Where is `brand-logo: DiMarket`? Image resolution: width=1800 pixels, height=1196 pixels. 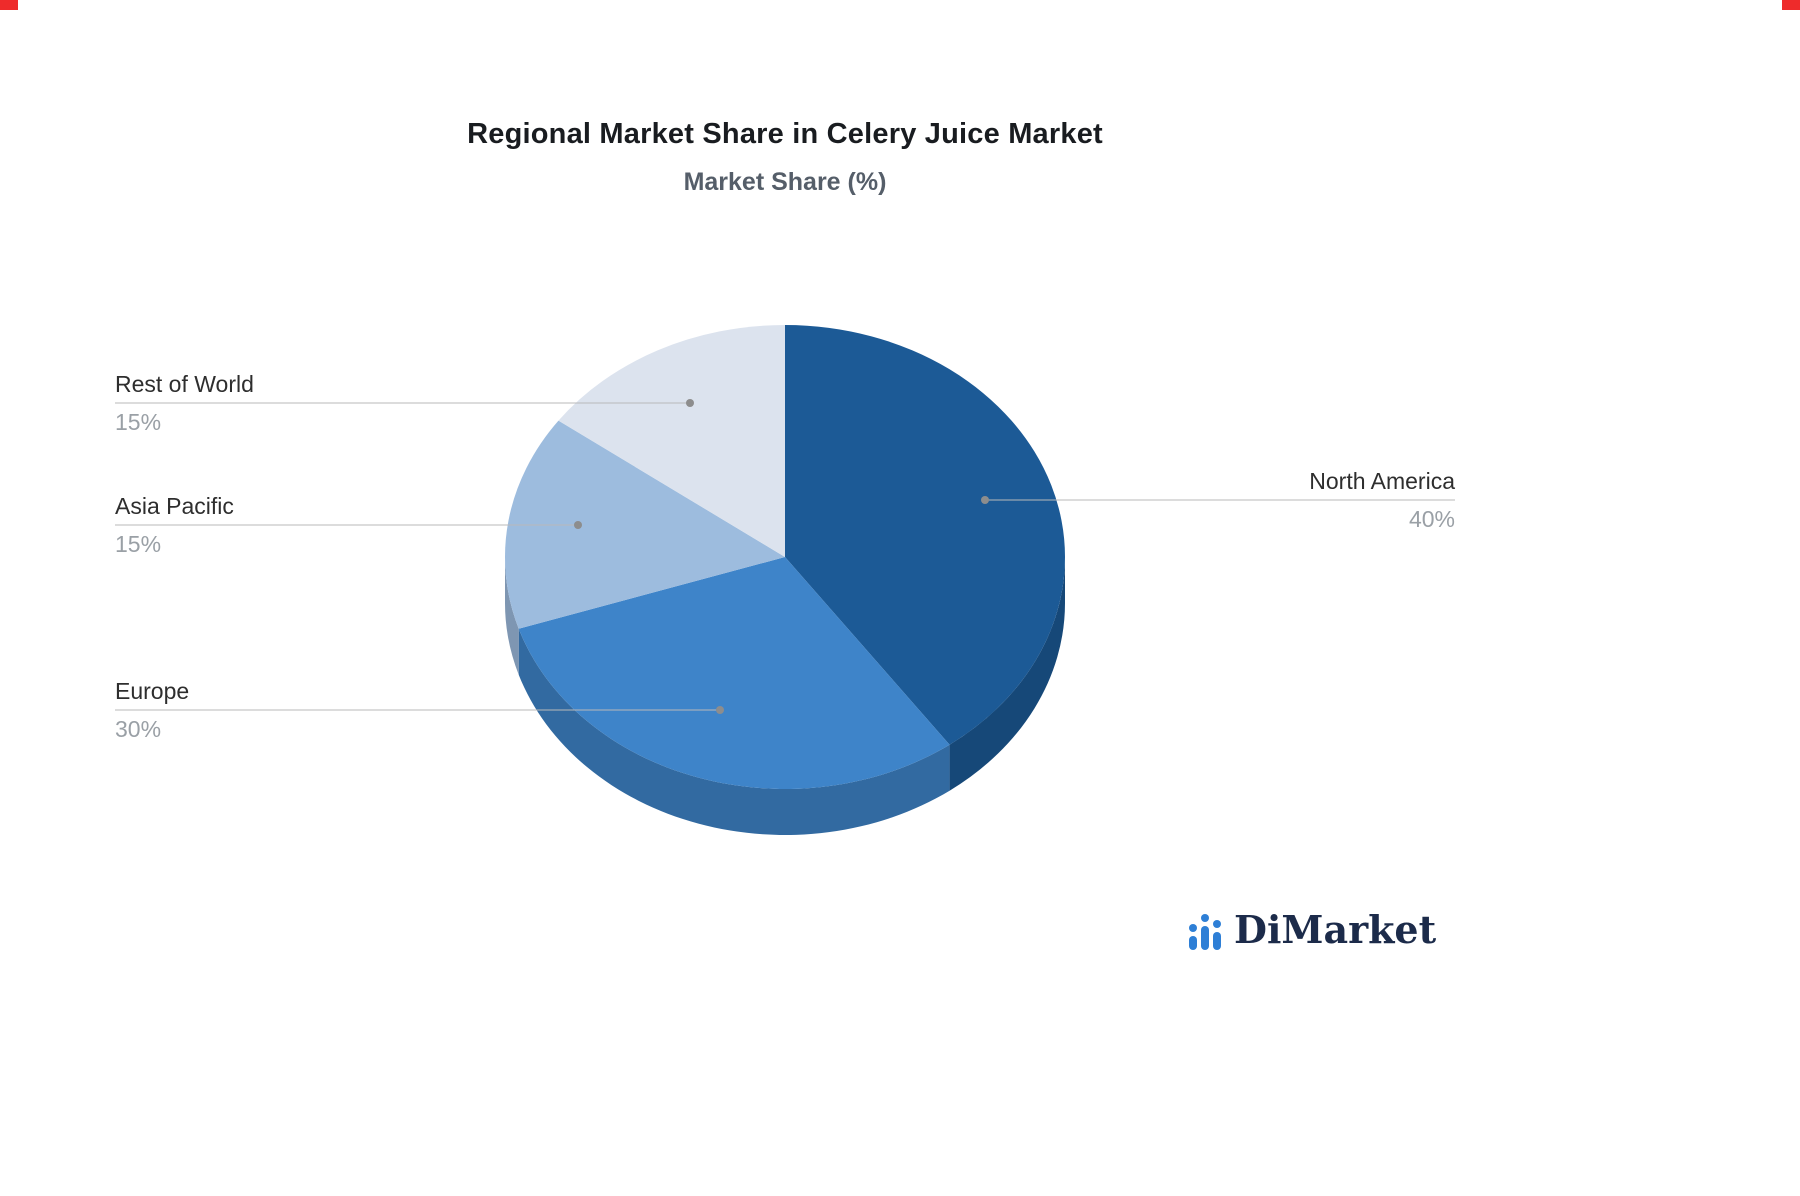
brand-logo: DiMarket is located at coordinates (1312, 930).